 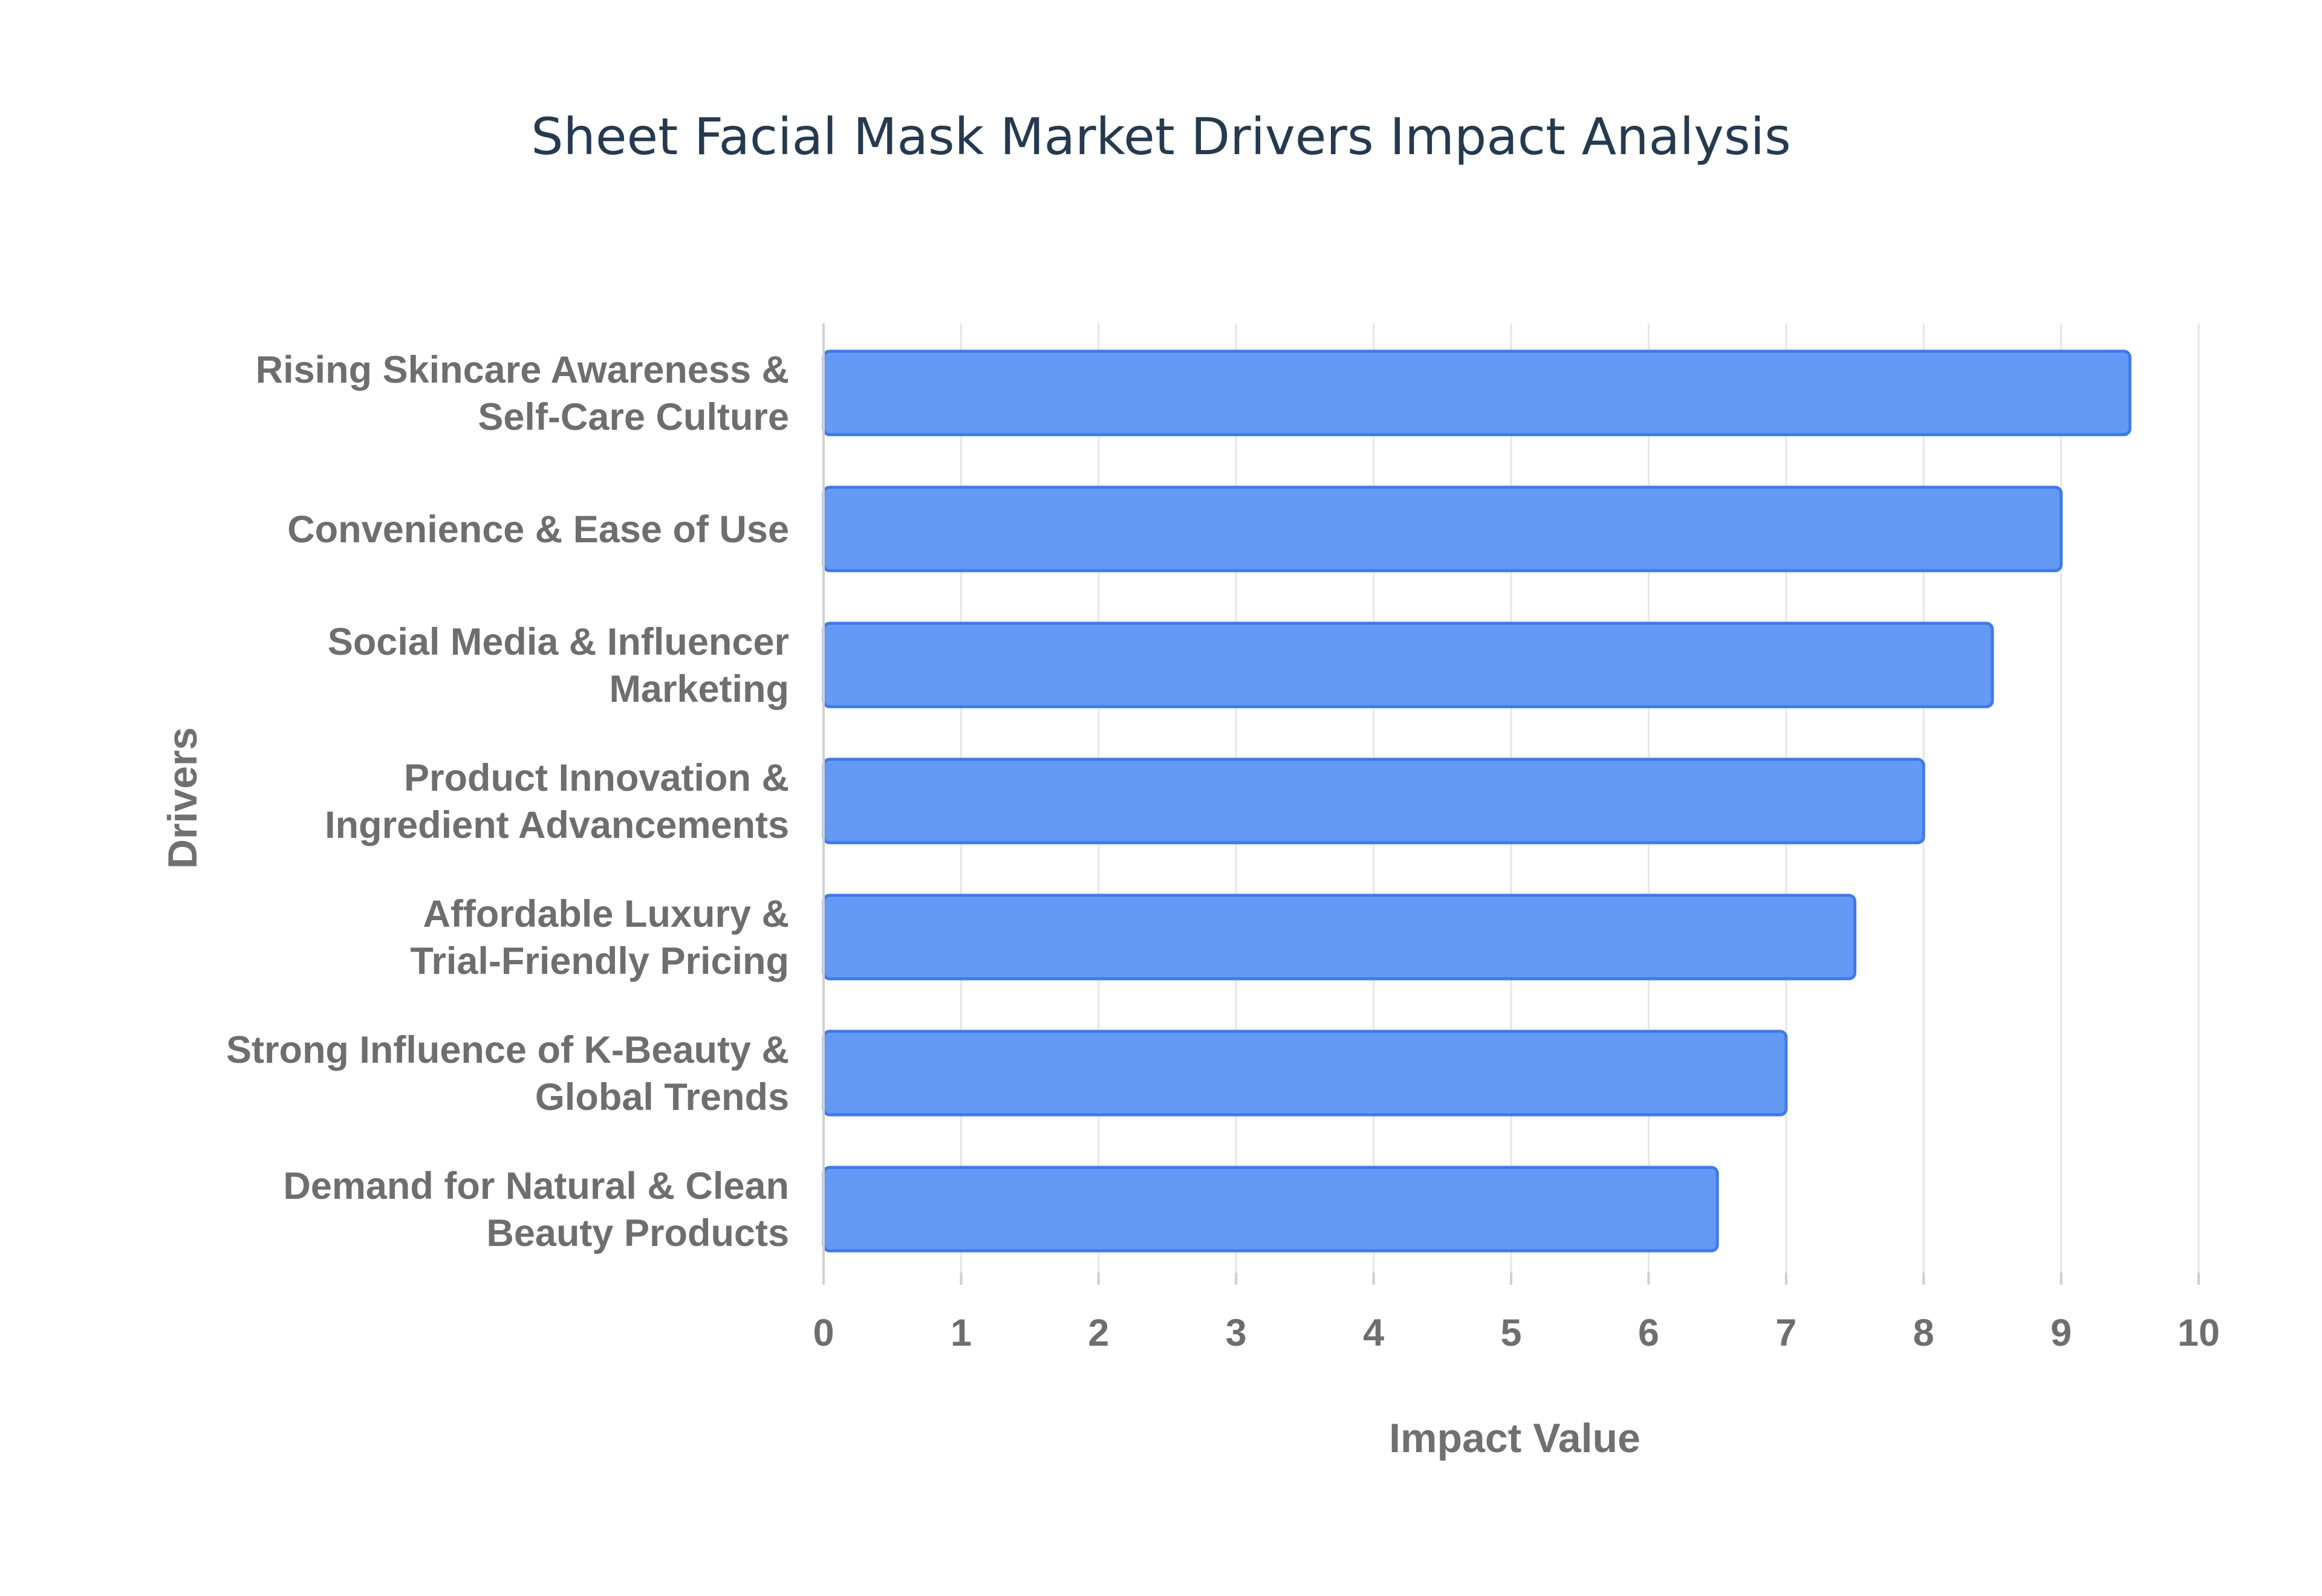 I want to click on x-tick-label: 2, so click(x=1098, y=1333).